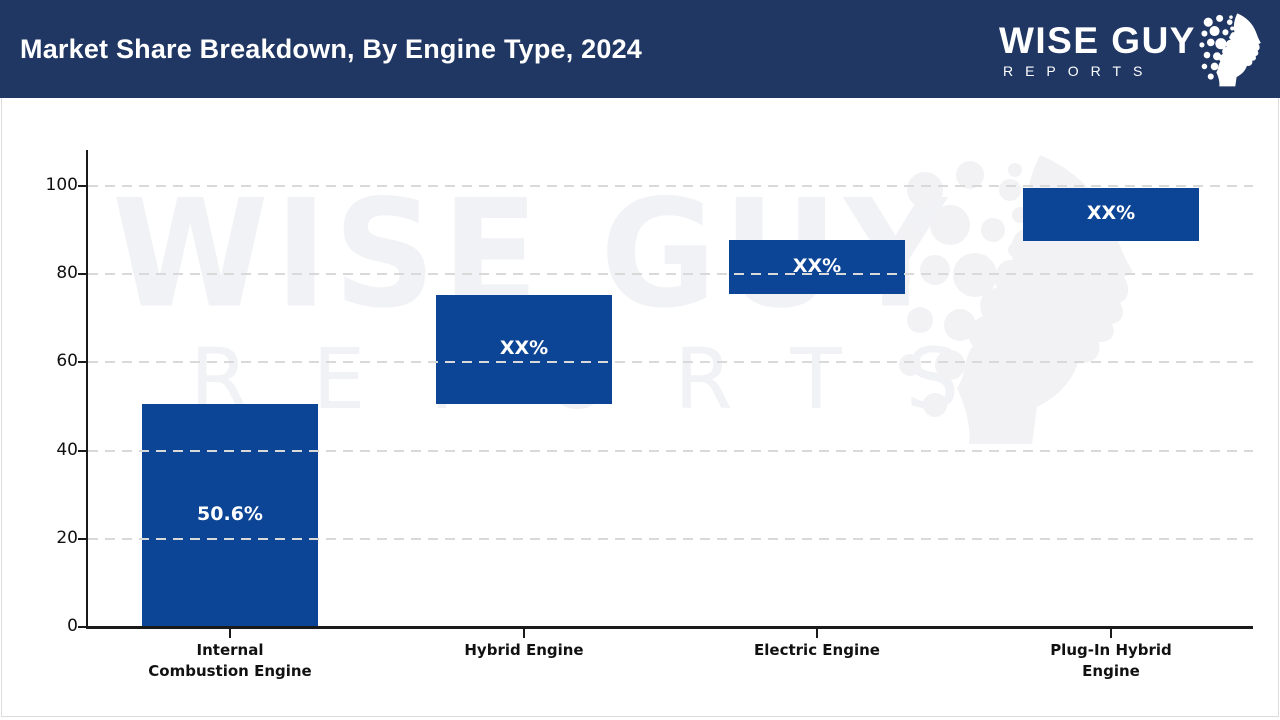 This screenshot has height=720, width=1280. I want to click on y-tick-label: 60, so click(67, 361).